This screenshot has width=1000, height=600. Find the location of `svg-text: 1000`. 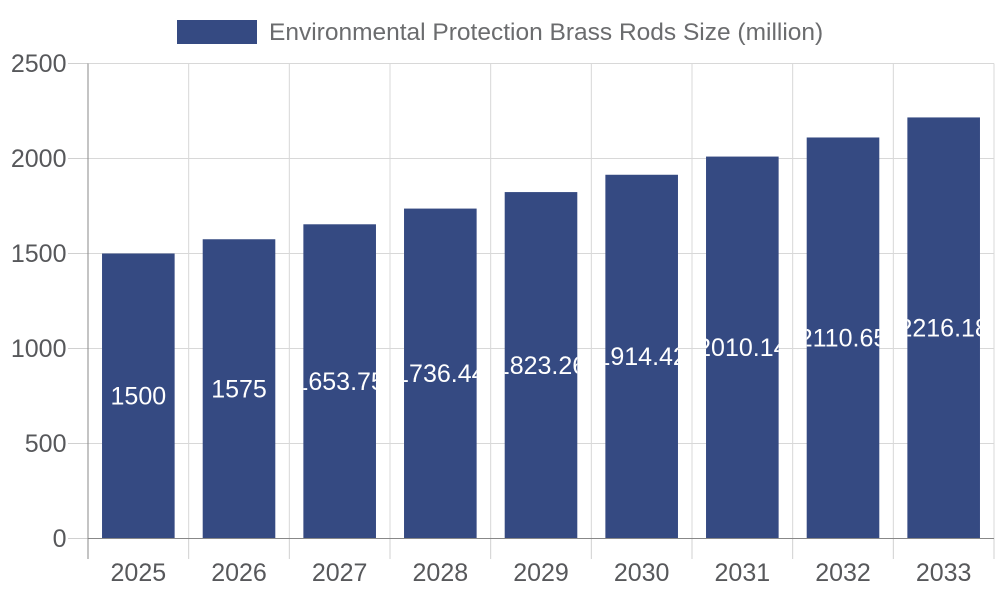

svg-text: 1000 is located at coordinates (39, 349).